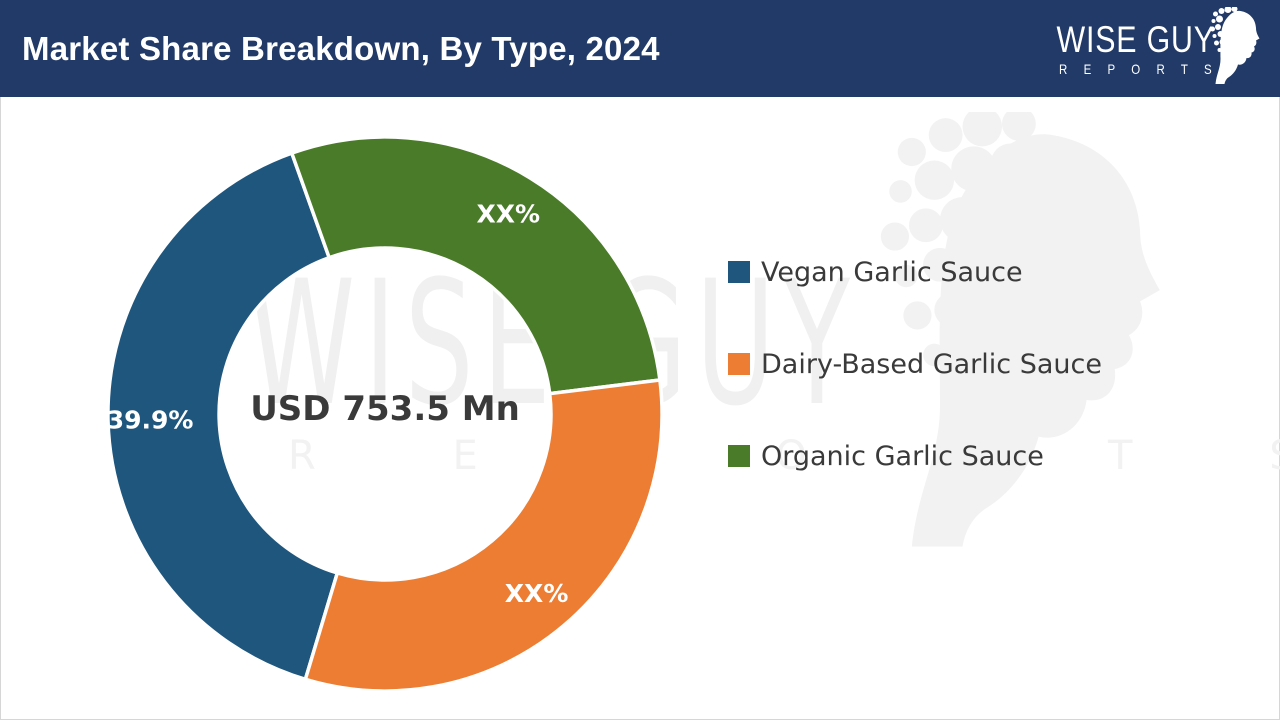 The image size is (1280, 720). What do you see at coordinates (150, 420) in the screenshot?
I see `slice-value-label: 39.9%` at bounding box center [150, 420].